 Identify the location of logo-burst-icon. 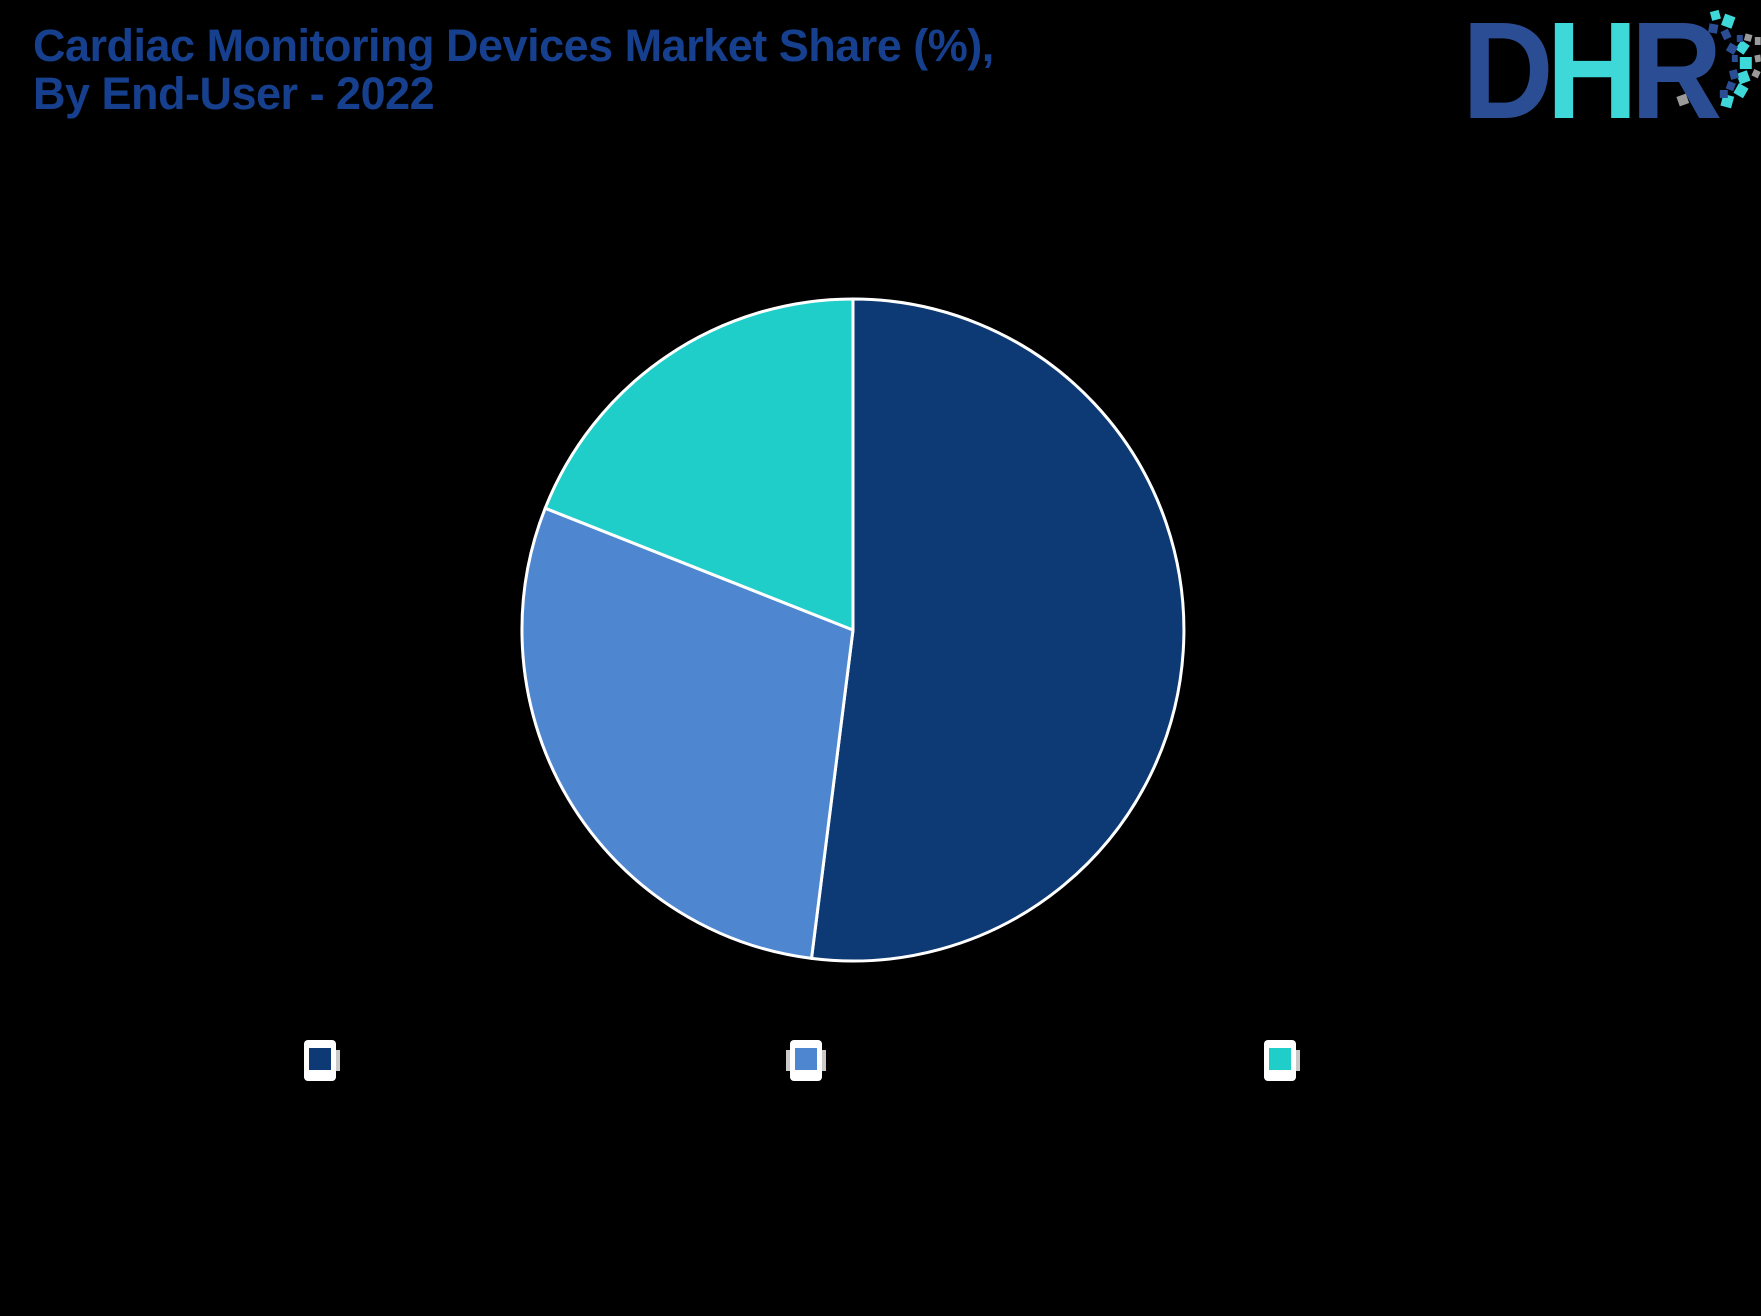
(1718, 59).